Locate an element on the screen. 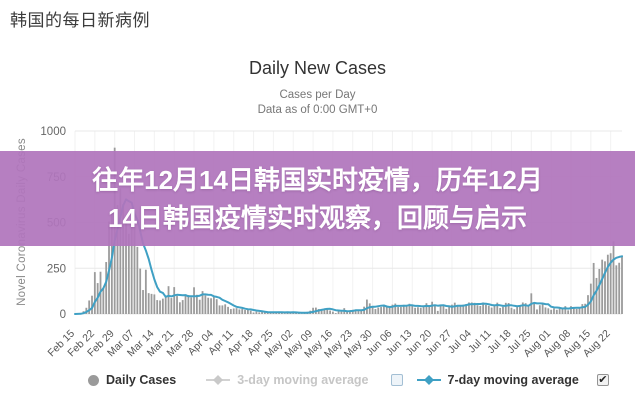 The image size is (635, 400). chart-title: Daily New Cases is located at coordinates (317, 68).